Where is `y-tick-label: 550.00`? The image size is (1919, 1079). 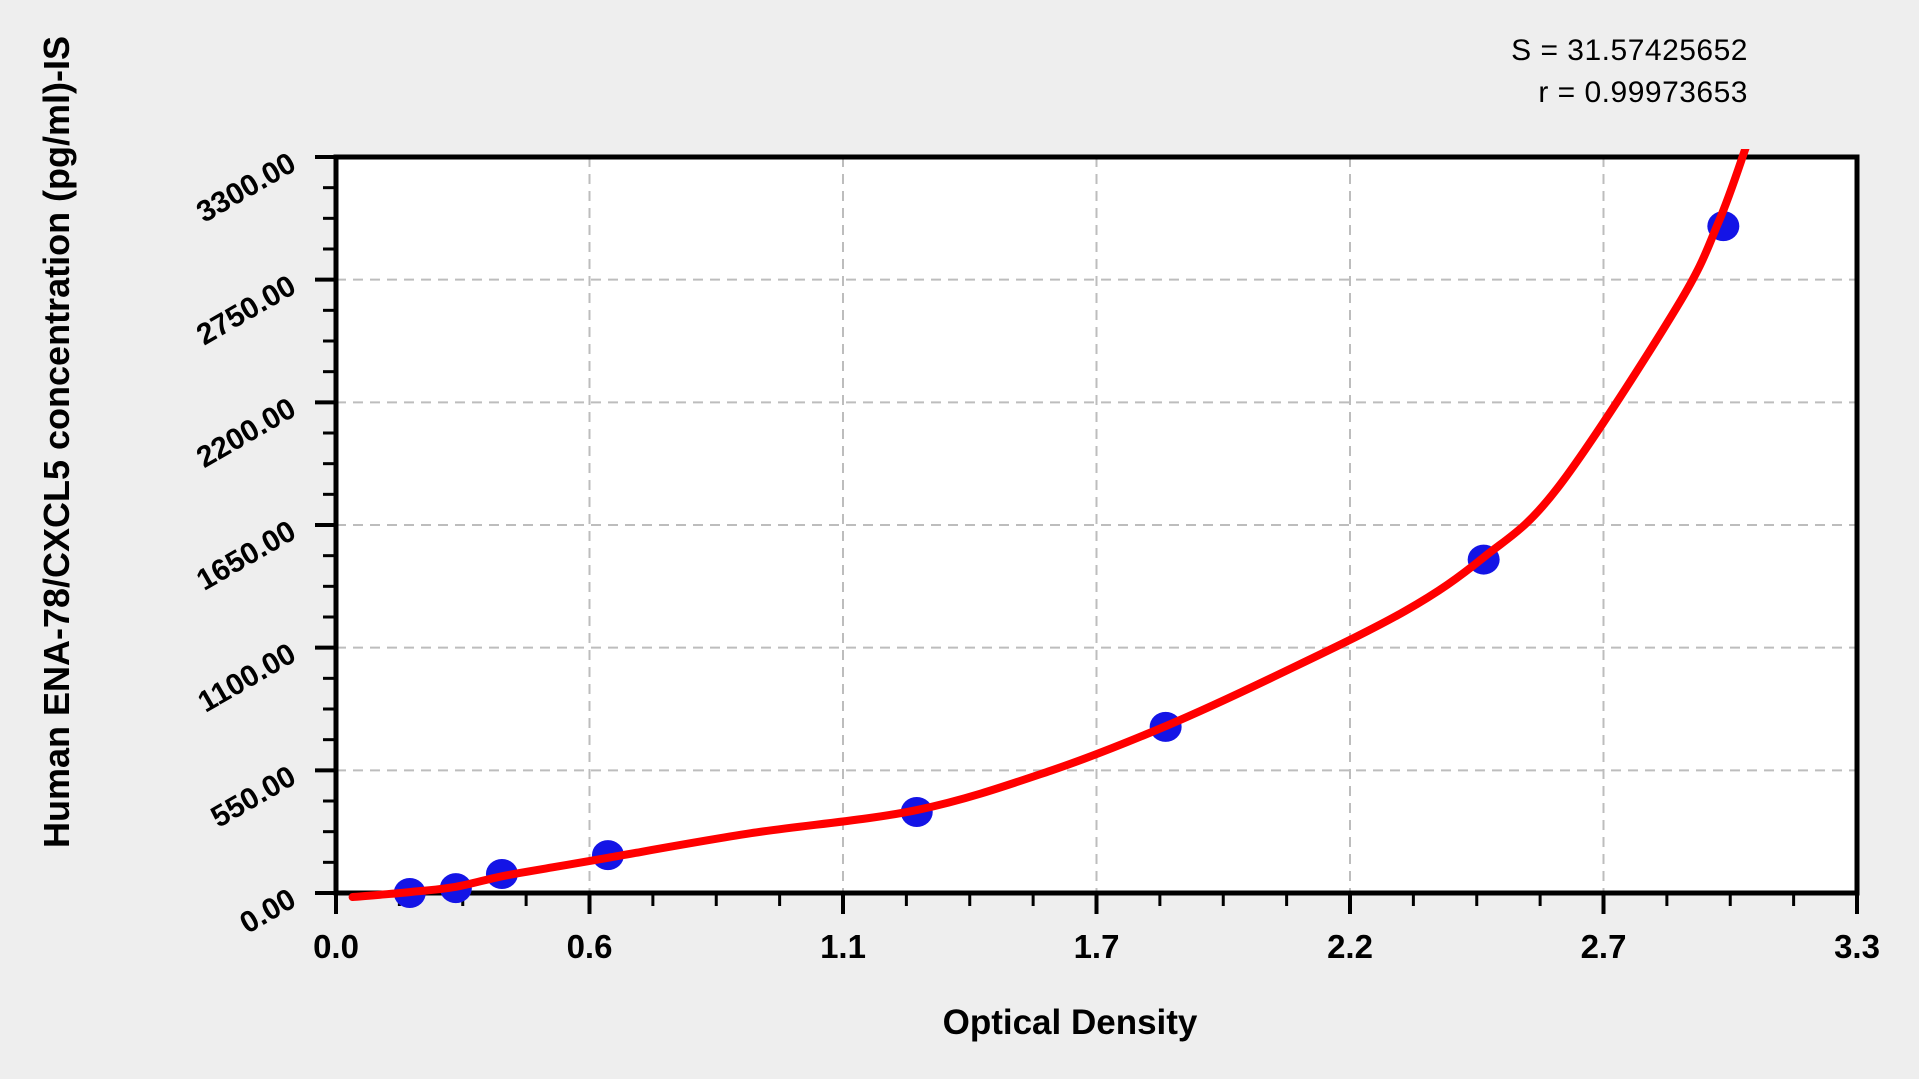 y-tick-label: 550.00 is located at coordinates (254, 797).